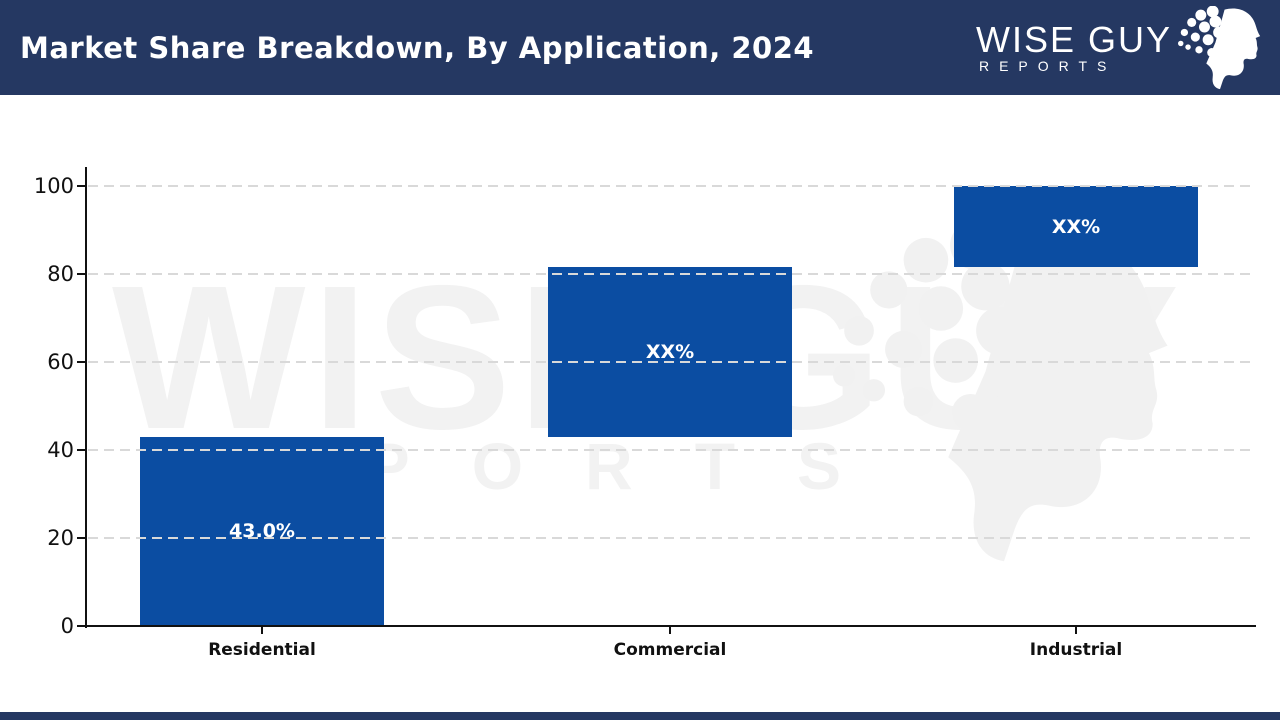  I want to click on y-tick-label-0: 0, so click(67, 626).